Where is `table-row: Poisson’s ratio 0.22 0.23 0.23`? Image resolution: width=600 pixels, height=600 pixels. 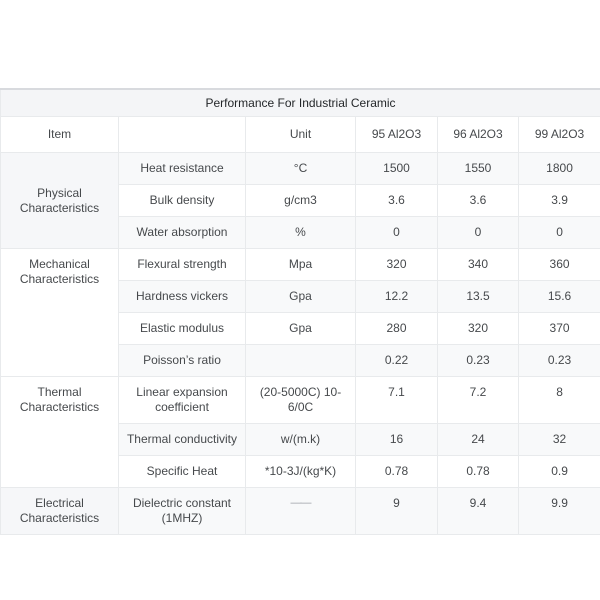
table-row: Poisson’s ratio 0.22 0.23 0.23 is located at coordinates (300, 360).